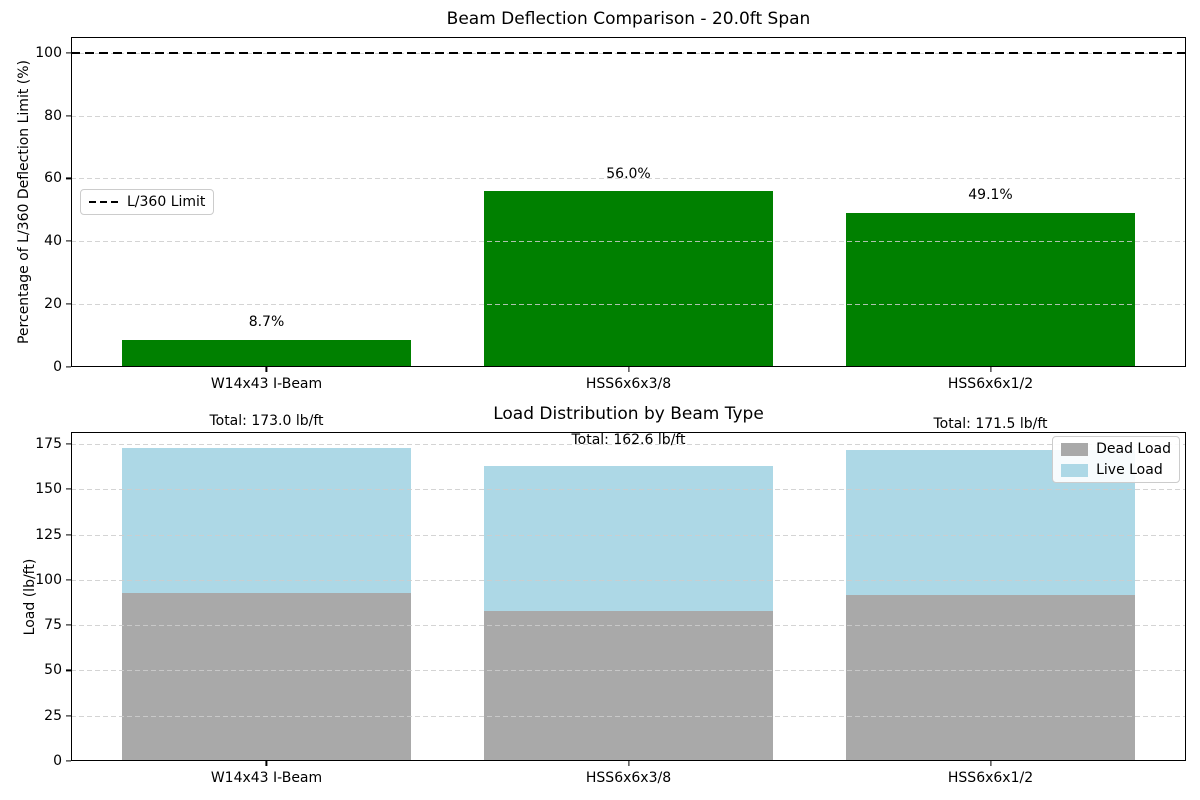 The width and height of the screenshot is (1200, 800). I want to click on bar-value-label-2: 49.1%, so click(990, 195).